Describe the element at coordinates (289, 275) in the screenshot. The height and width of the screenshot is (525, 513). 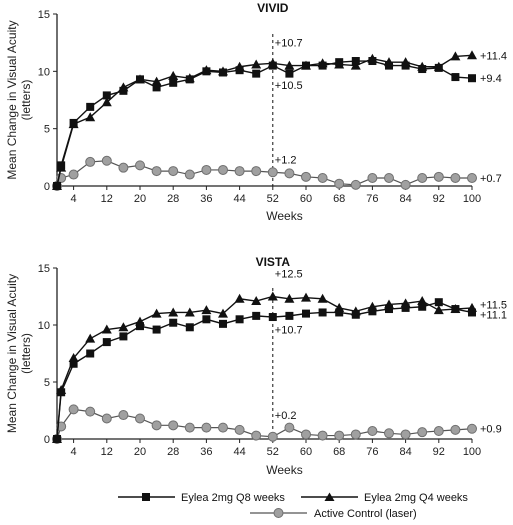
I see `data-label: +12.5` at that location.